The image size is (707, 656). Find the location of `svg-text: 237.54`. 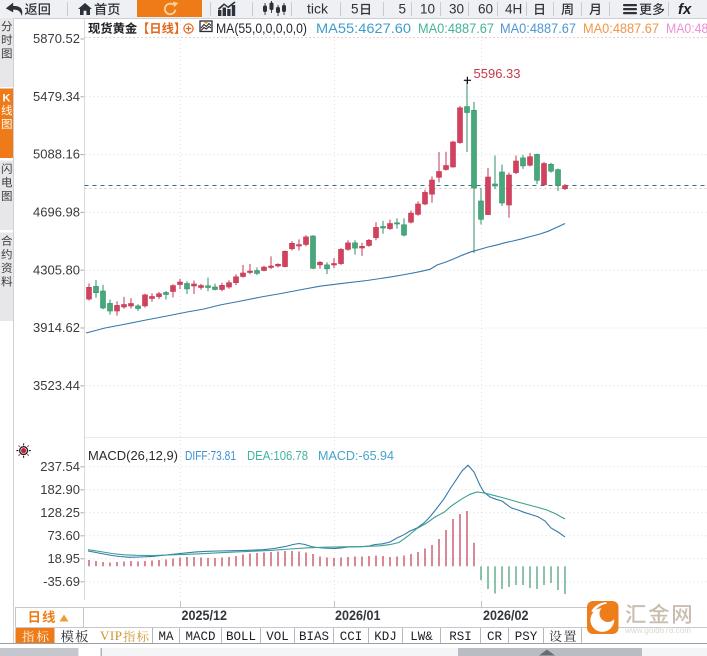

svg-text: 237.54 is located at coordinates (60, 466).